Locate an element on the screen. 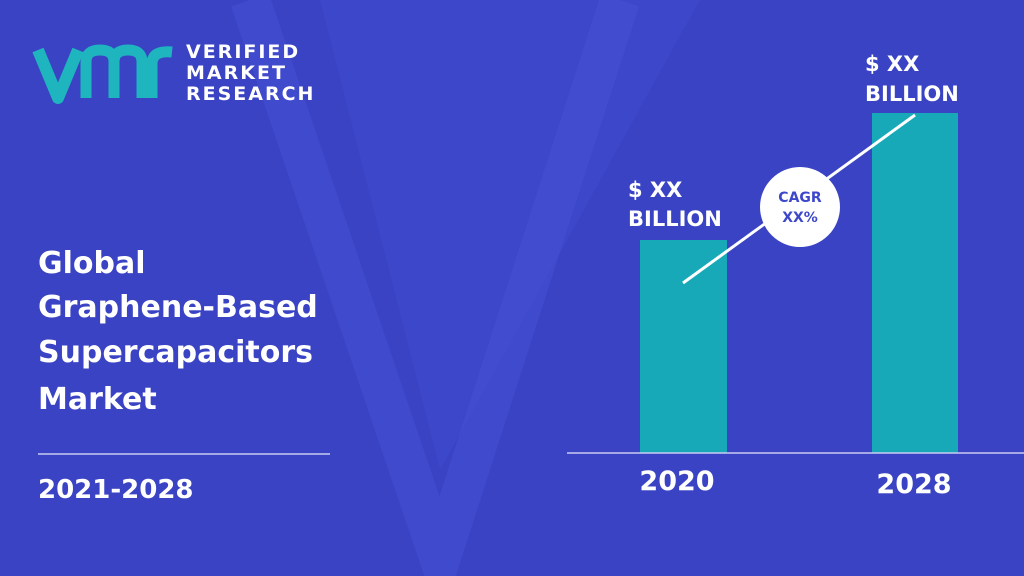  title-line: Market is located at coordinates (97, 399).